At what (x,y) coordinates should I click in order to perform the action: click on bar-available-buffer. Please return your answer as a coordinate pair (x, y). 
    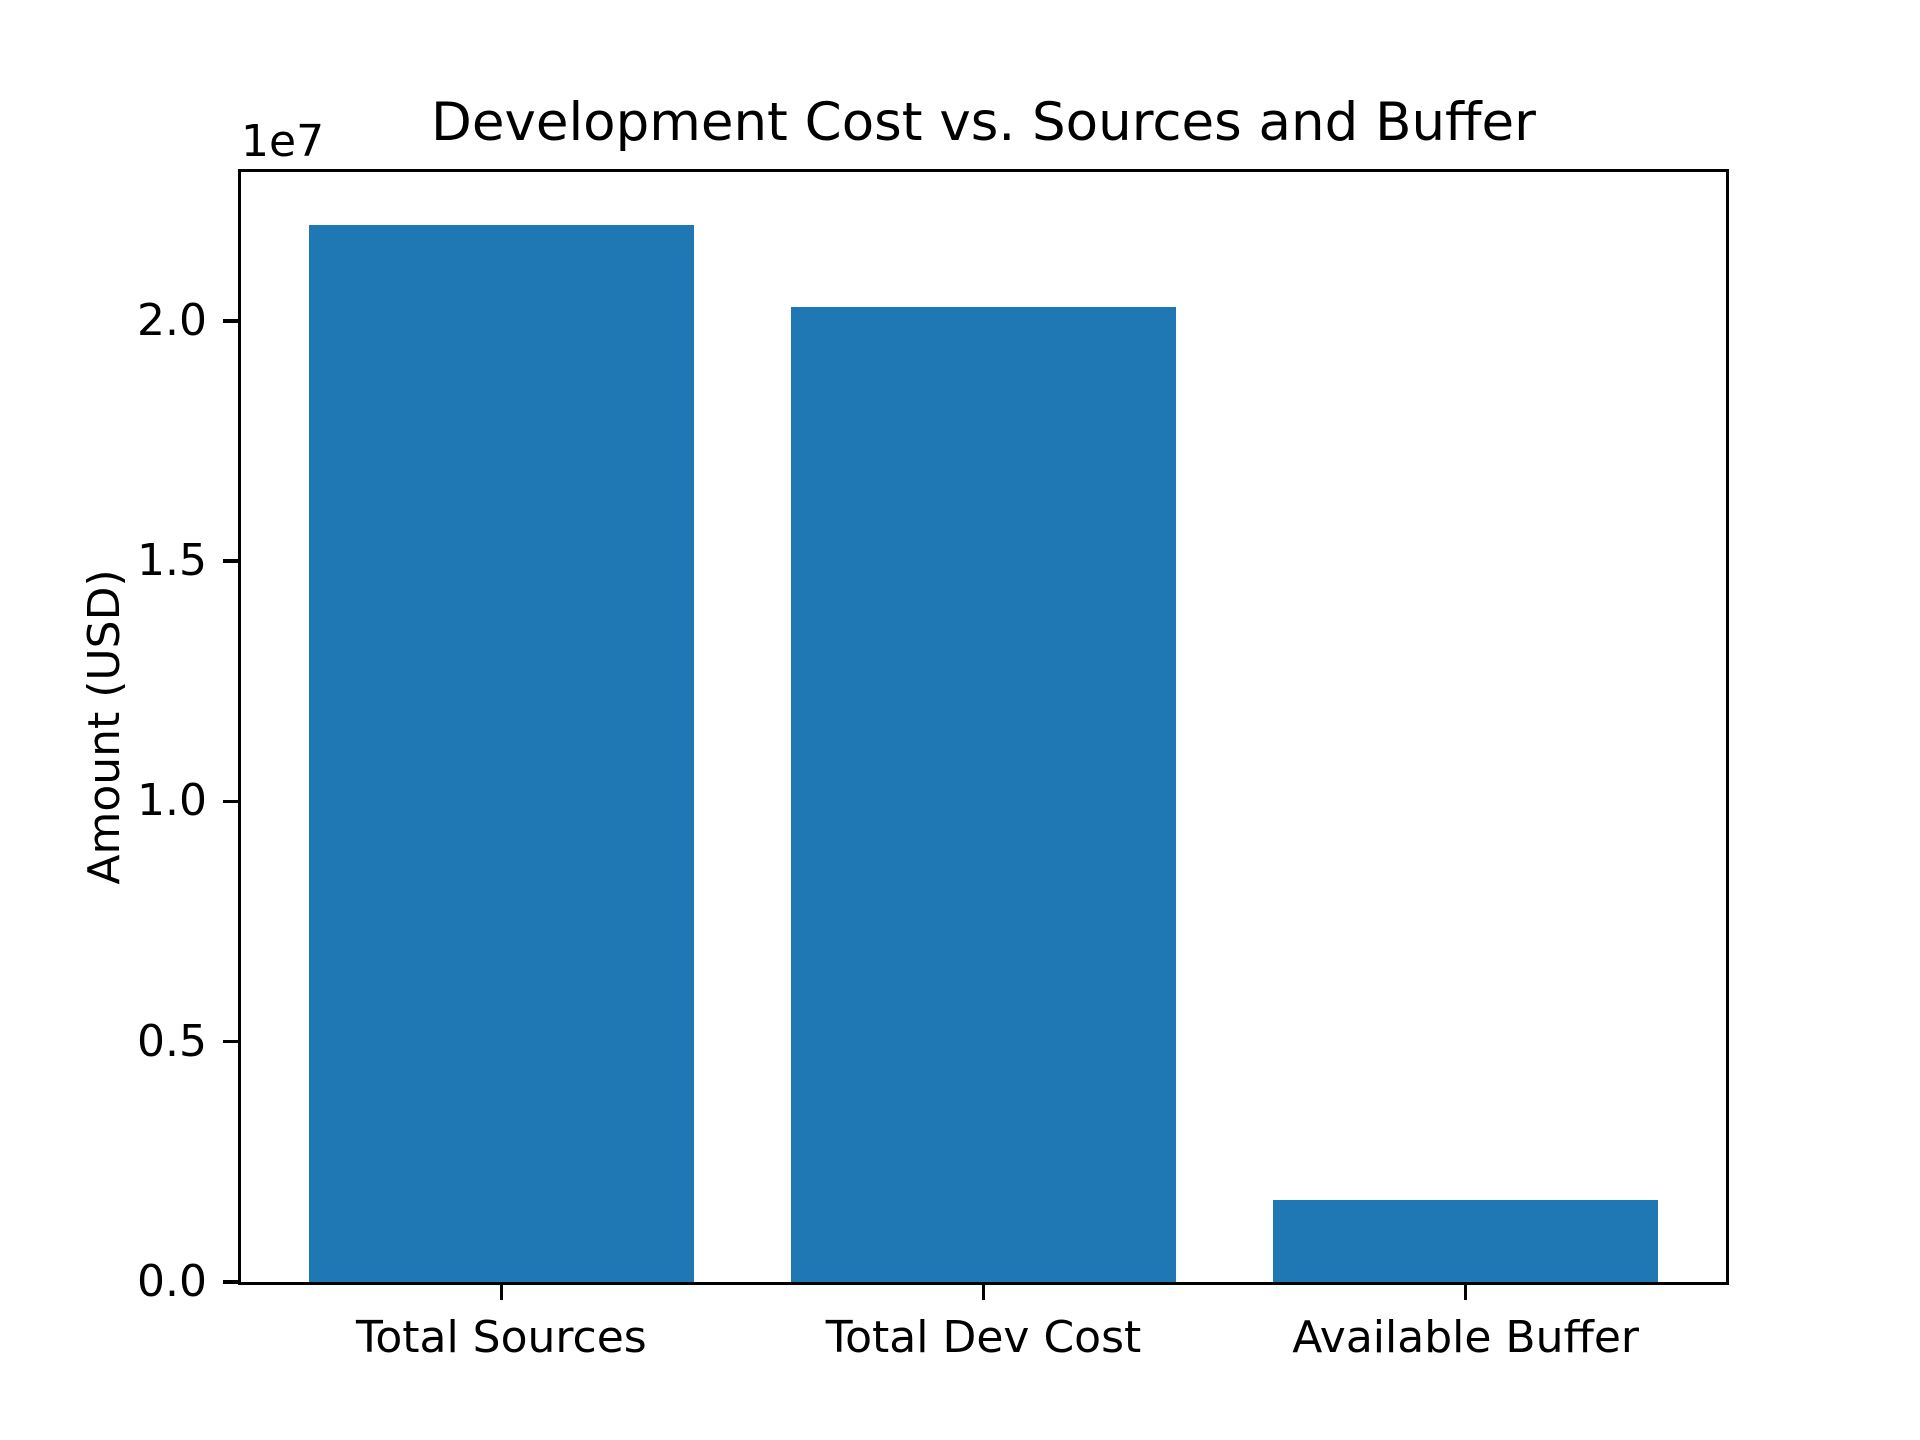
    Looking at the image, I should click on (1465, 1241).